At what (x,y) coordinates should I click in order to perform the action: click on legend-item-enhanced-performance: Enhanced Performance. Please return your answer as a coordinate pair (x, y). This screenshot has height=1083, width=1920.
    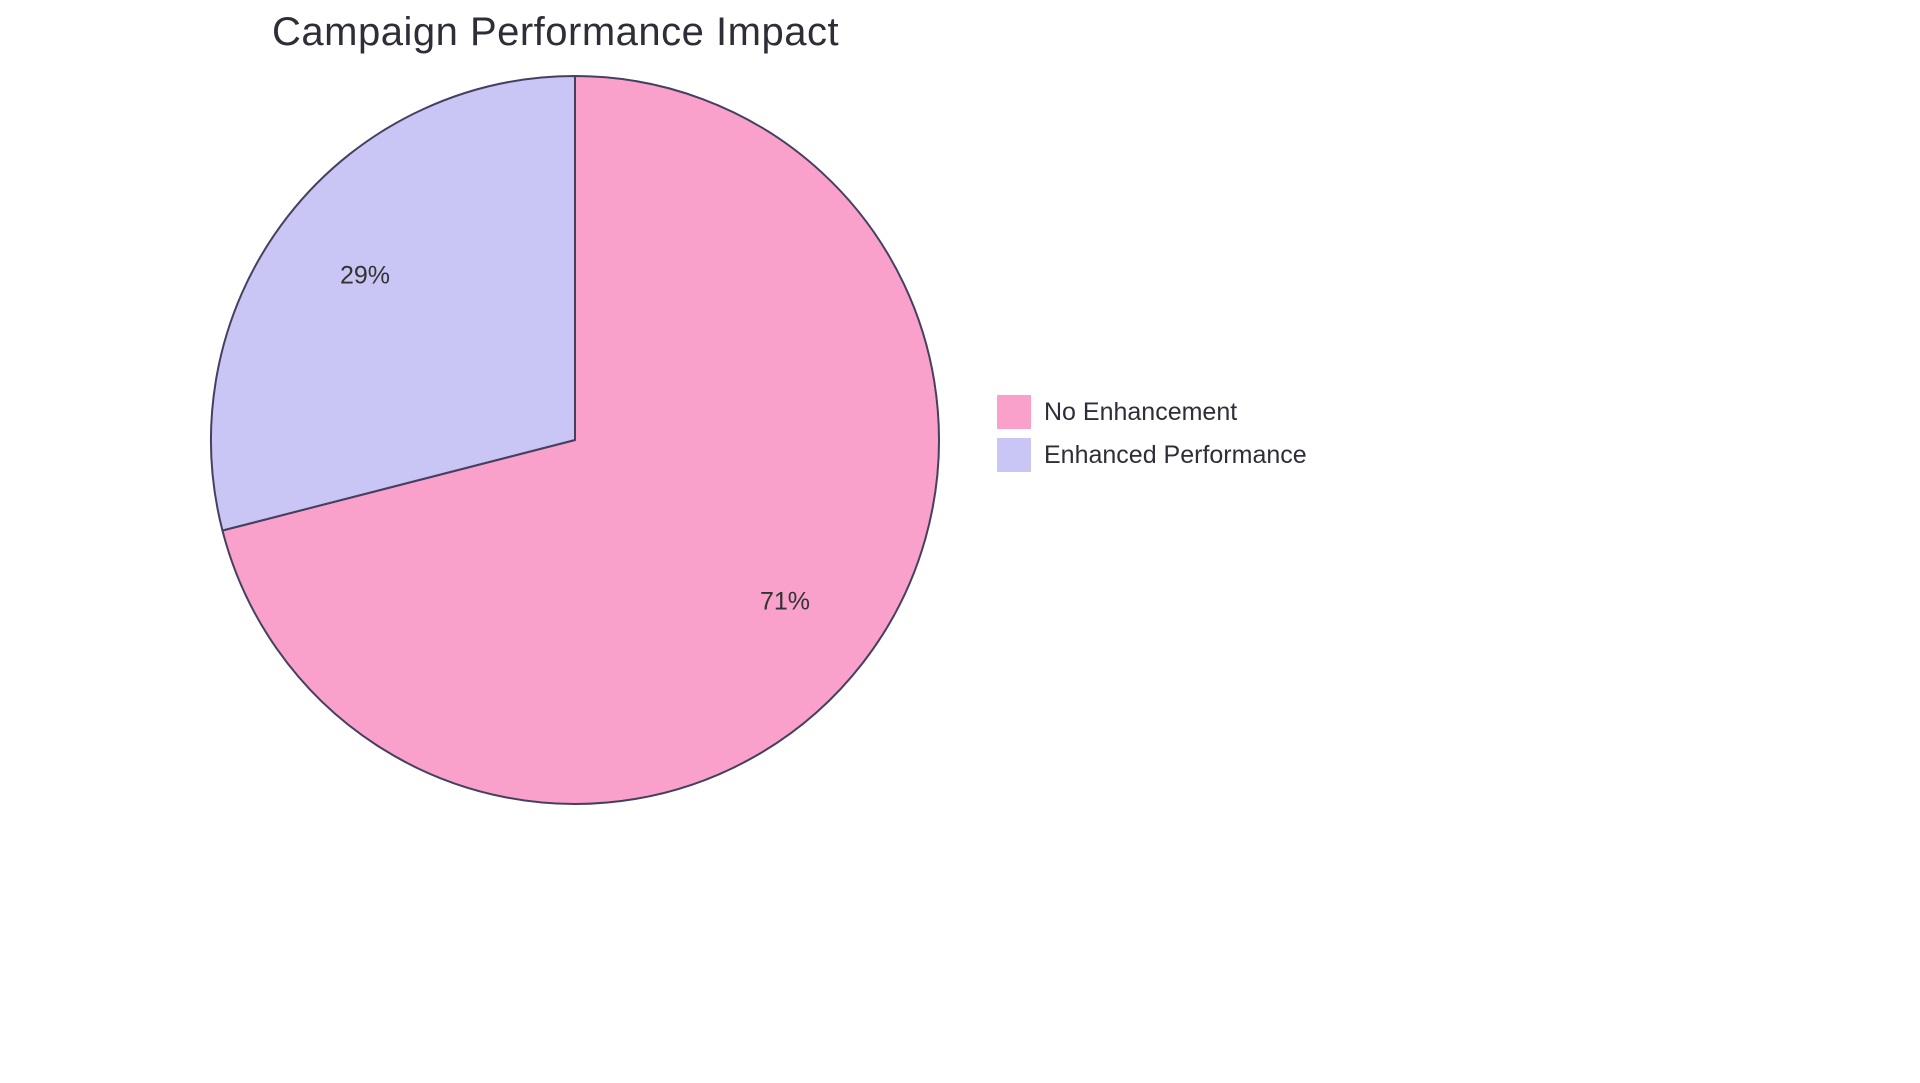
    Looking at the image, I should click on (1152, 455).